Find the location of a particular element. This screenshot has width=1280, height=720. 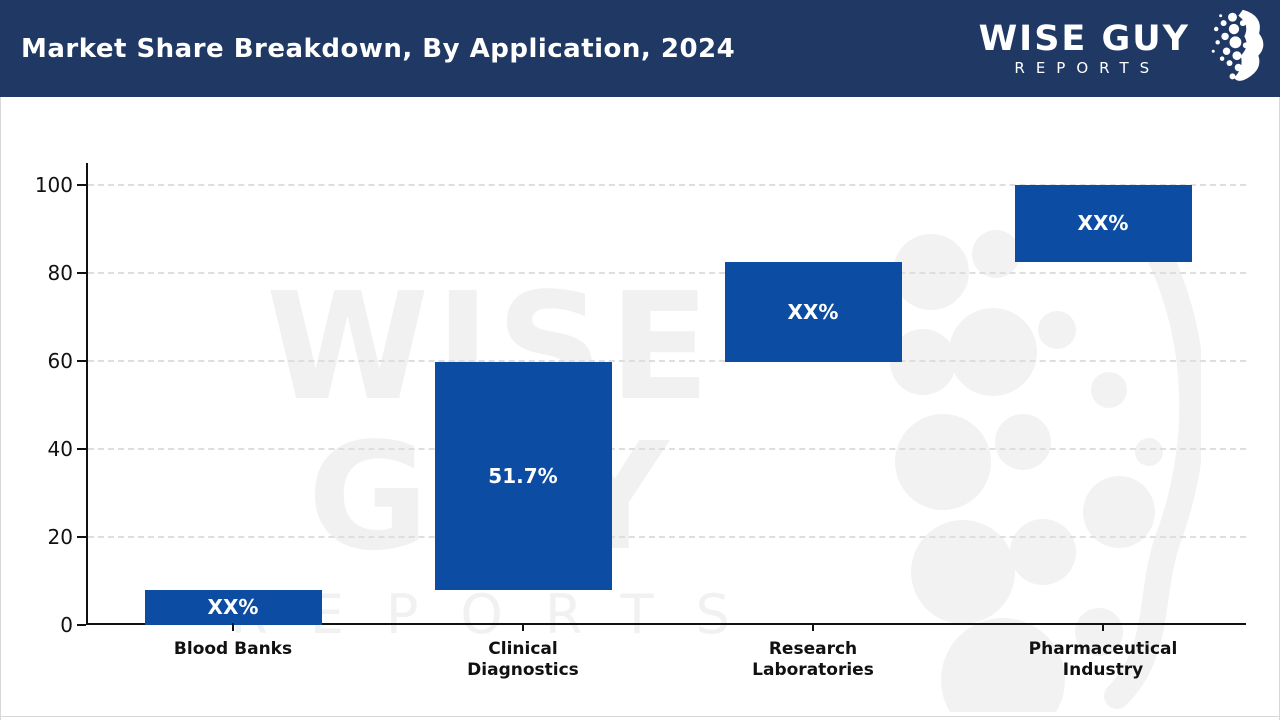

y-tick-label: 0 is located at coordinates (66, 625).